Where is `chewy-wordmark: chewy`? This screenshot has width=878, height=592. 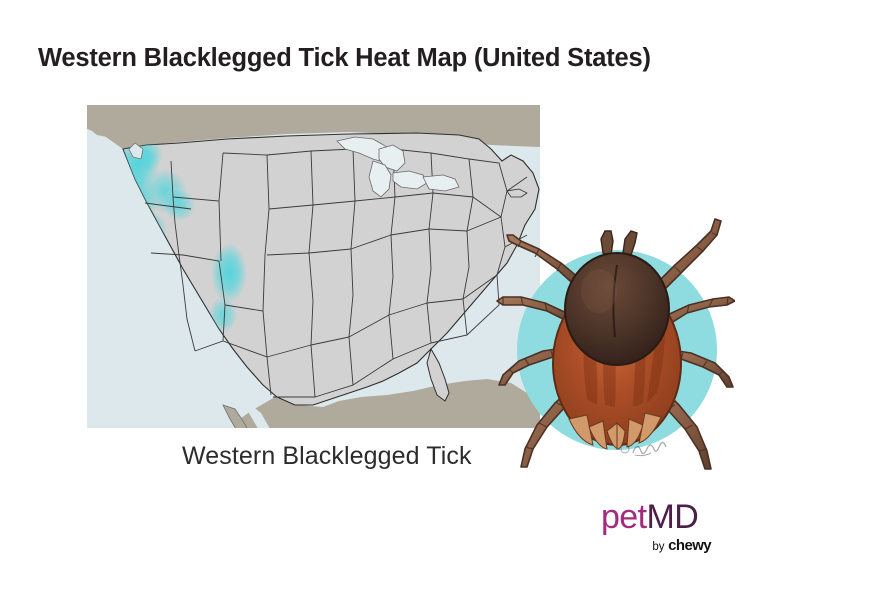 chewy-wordmark: chewy is located at coordinates (689, 545).